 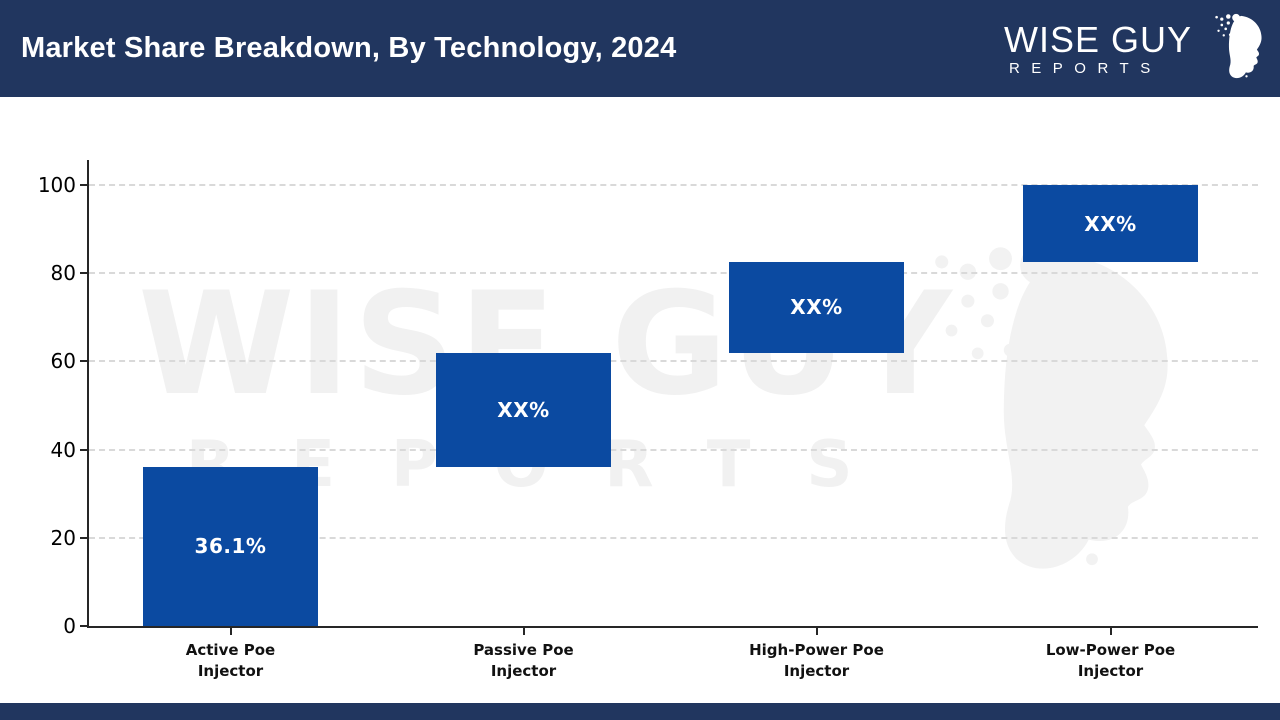 I want to click on y-tick-label: 0, so click(x=69, y=626).